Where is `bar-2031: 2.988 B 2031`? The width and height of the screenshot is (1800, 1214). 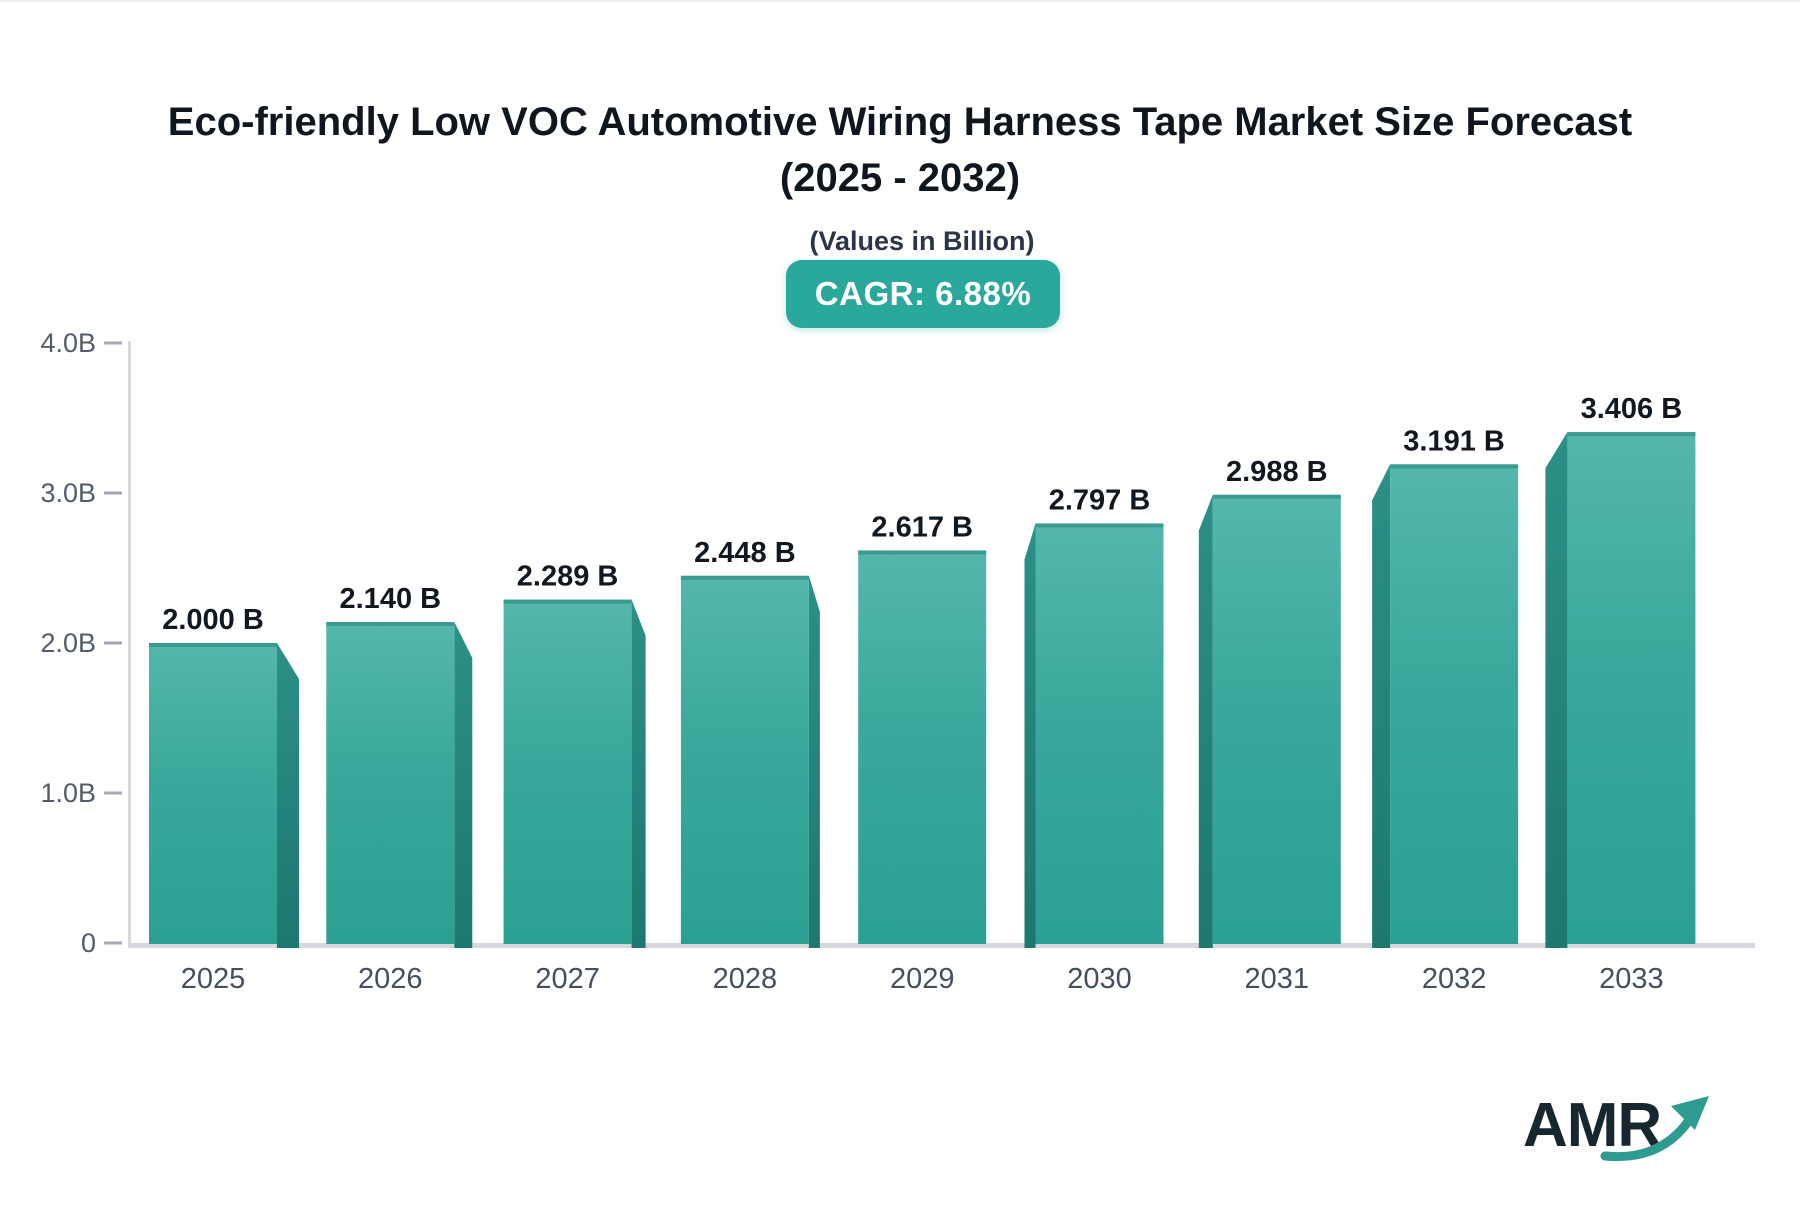
bar-2031: 2.988 B 2031 is located at coordinates (1269, 725).